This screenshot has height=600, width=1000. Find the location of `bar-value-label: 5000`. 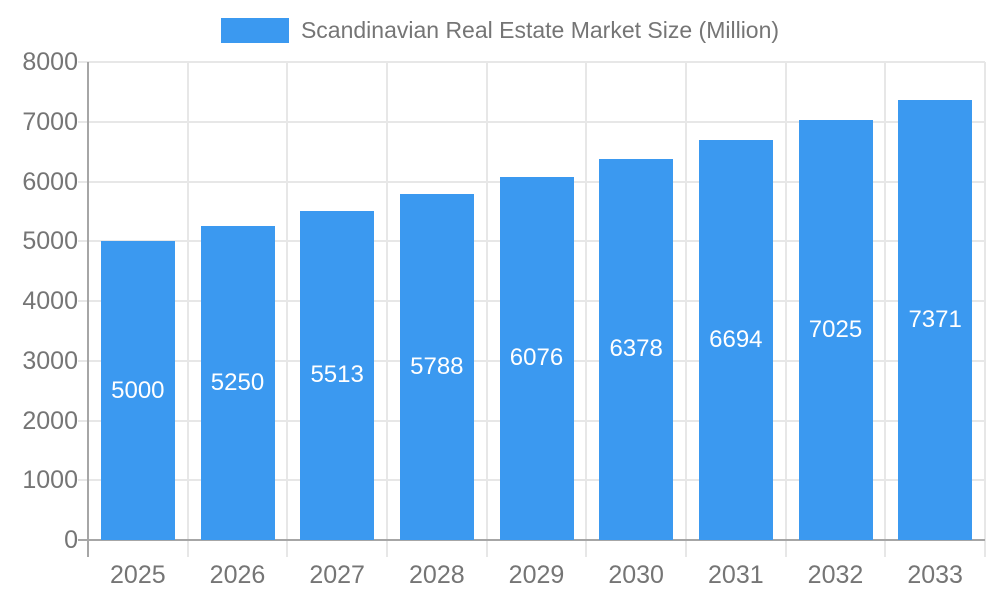

bar-value-label: 5000 is located at coordinates (138, 390).